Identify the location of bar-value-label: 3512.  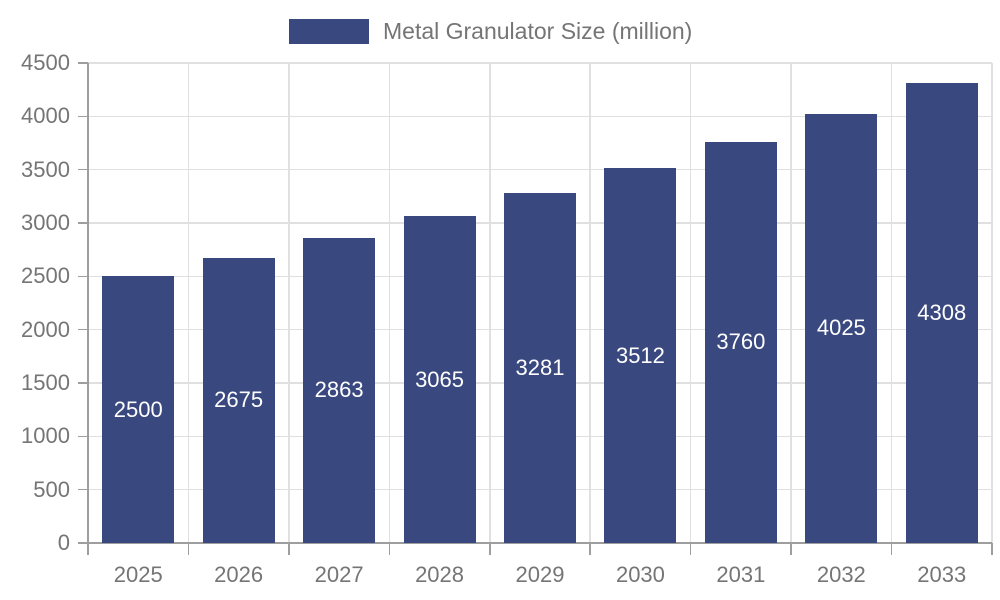
(640, 355).